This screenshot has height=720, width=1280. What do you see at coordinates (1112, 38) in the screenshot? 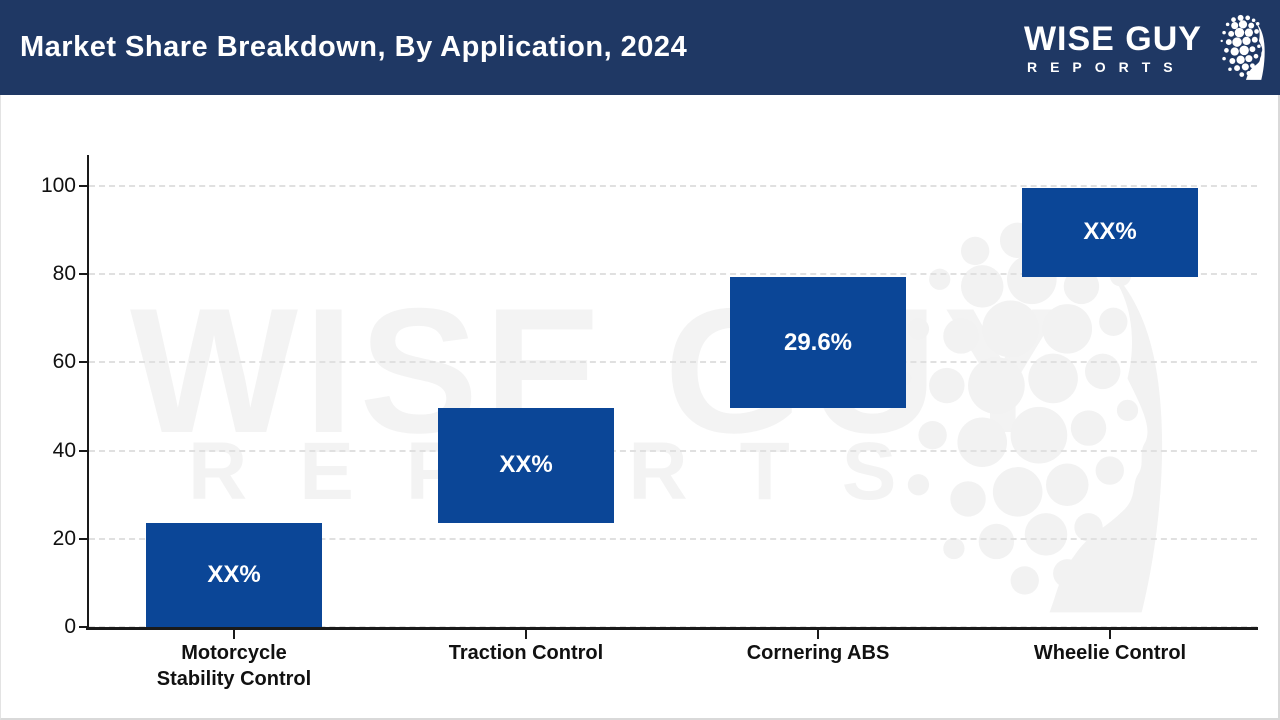
I see `logo-wordmark-line1: WISE GUY` at bounding box center [1112, 38].